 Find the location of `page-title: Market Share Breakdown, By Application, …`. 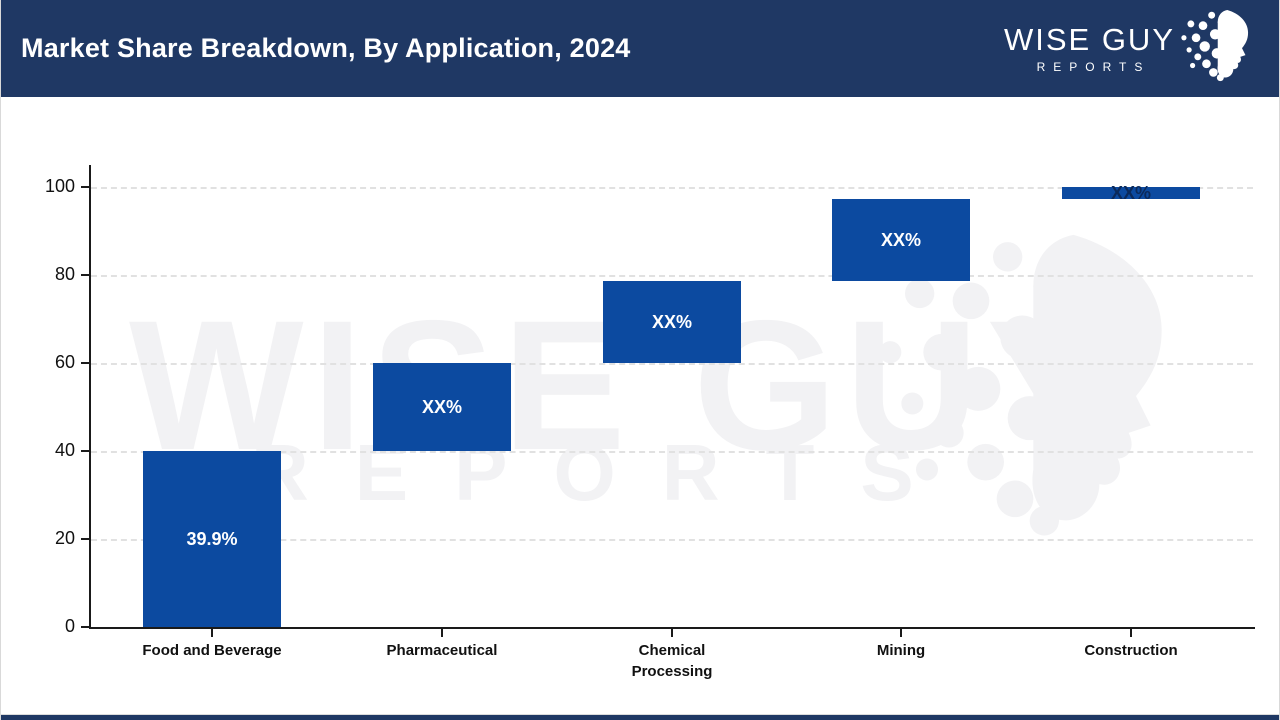

page-title: Market Share Breakdown, By Application, … is located at coordinates (326, 48).